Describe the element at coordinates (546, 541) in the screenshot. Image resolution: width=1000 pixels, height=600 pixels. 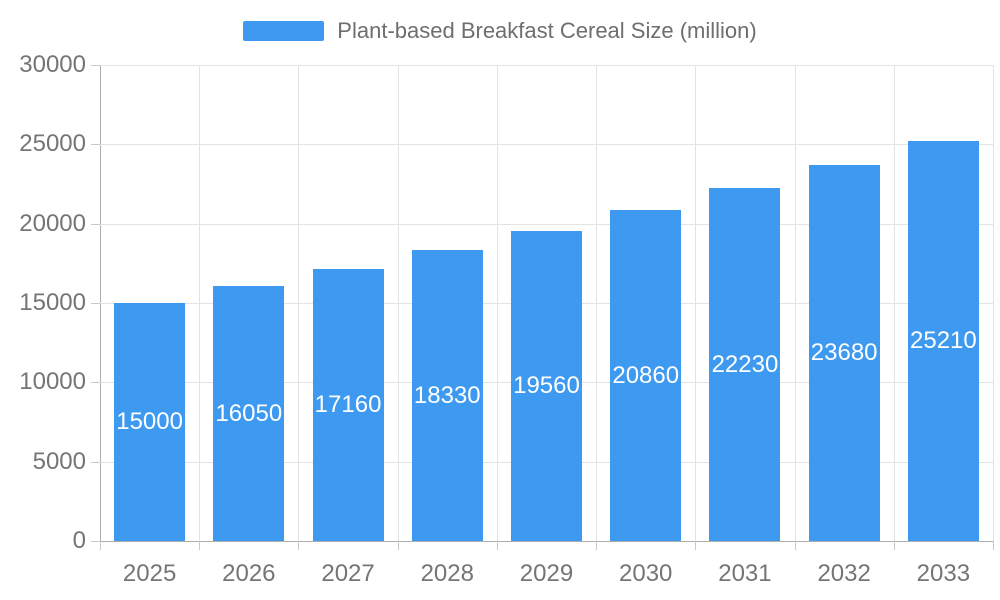
I see `x-axis-line` at that location.